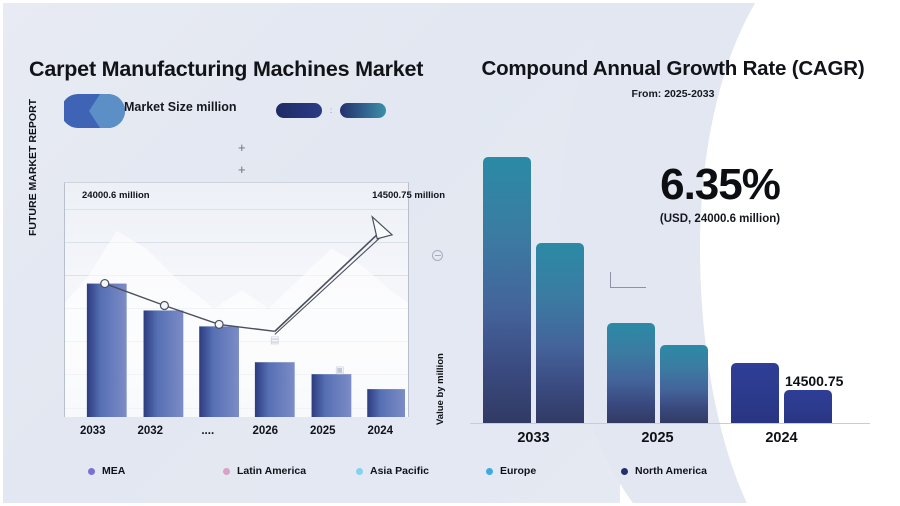 The height and width of the screenshot is (506, 900). What do you see at coordinates (380, 431) in the screenshot?
I see `x-tick-label: 2024` at bounding box center [380, 431].